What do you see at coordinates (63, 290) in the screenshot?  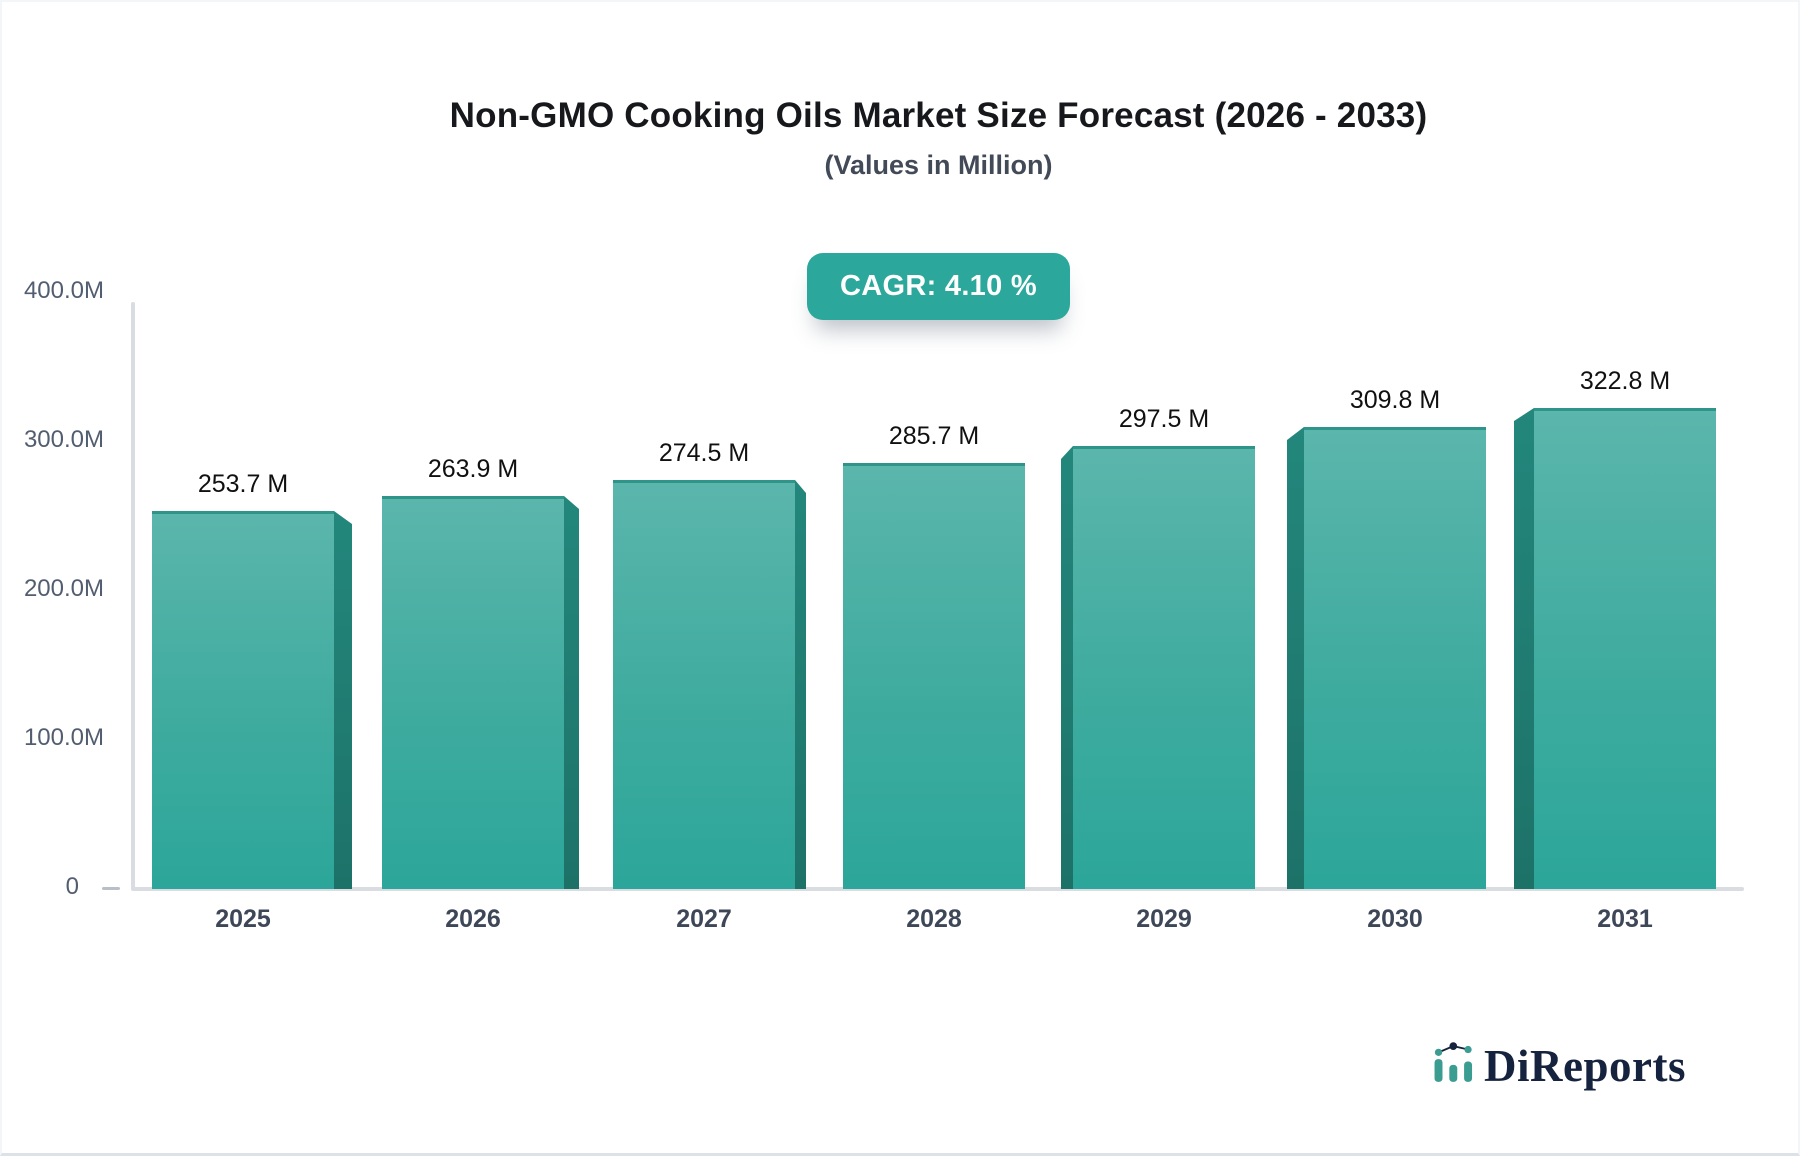 I see `y-tick-label: 400.0M` at bounding box center [63, 290].